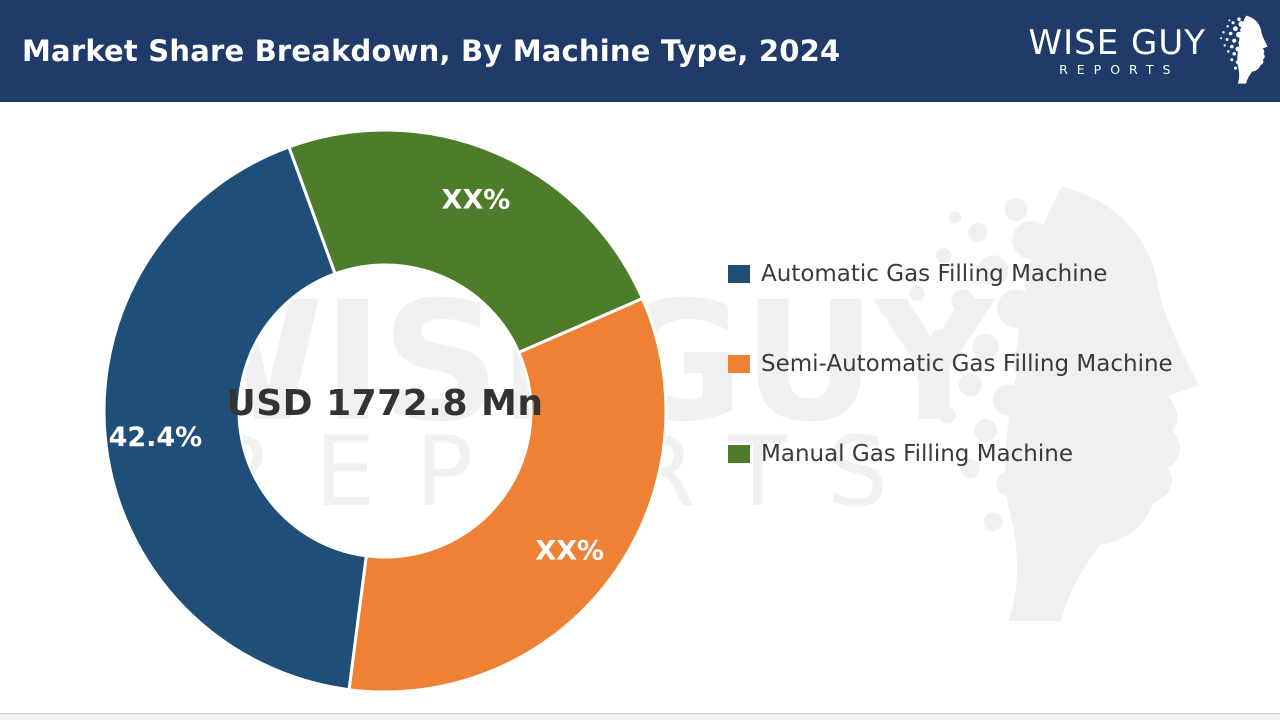 The height and width of the screenshot is (720, 1280). What do you see at coordinates (1119, 69) in the screenshot?
I see `logo-subtitle: REPORTS` at bounding box center [1119, 69].